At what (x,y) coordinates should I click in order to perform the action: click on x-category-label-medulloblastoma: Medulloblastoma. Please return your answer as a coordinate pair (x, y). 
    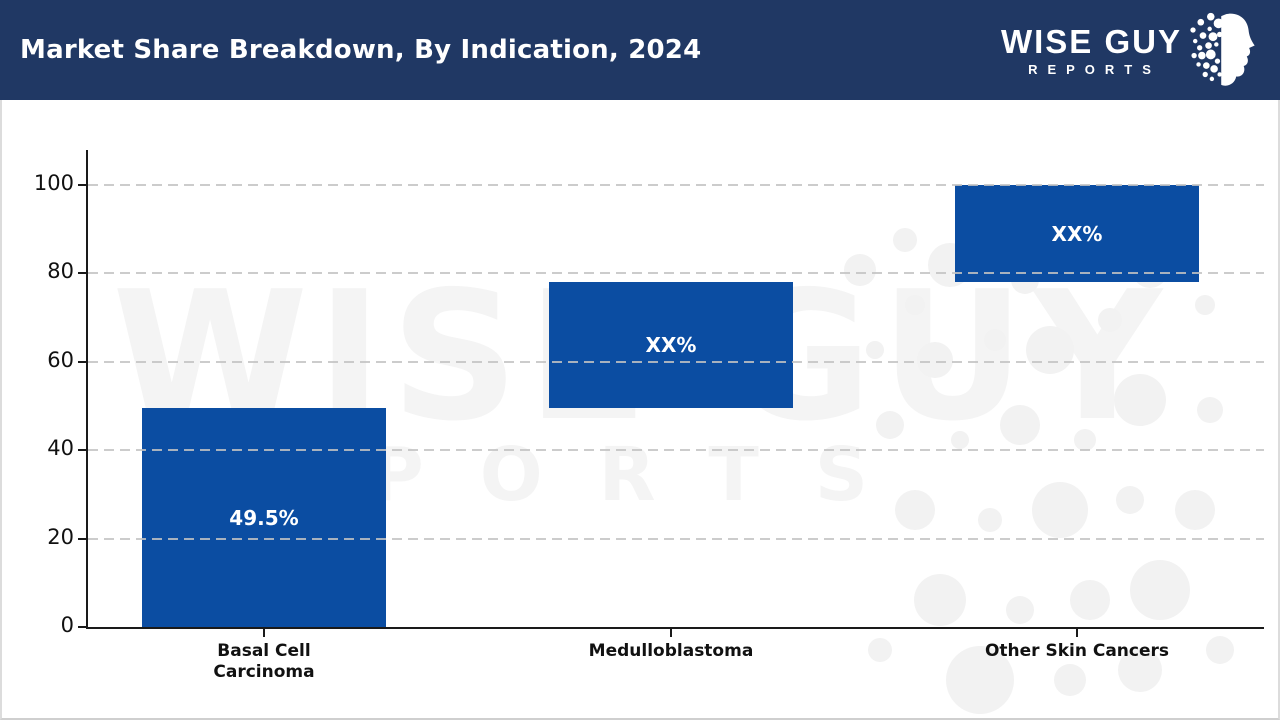
    Looking at the image, I should click on (671, 651).